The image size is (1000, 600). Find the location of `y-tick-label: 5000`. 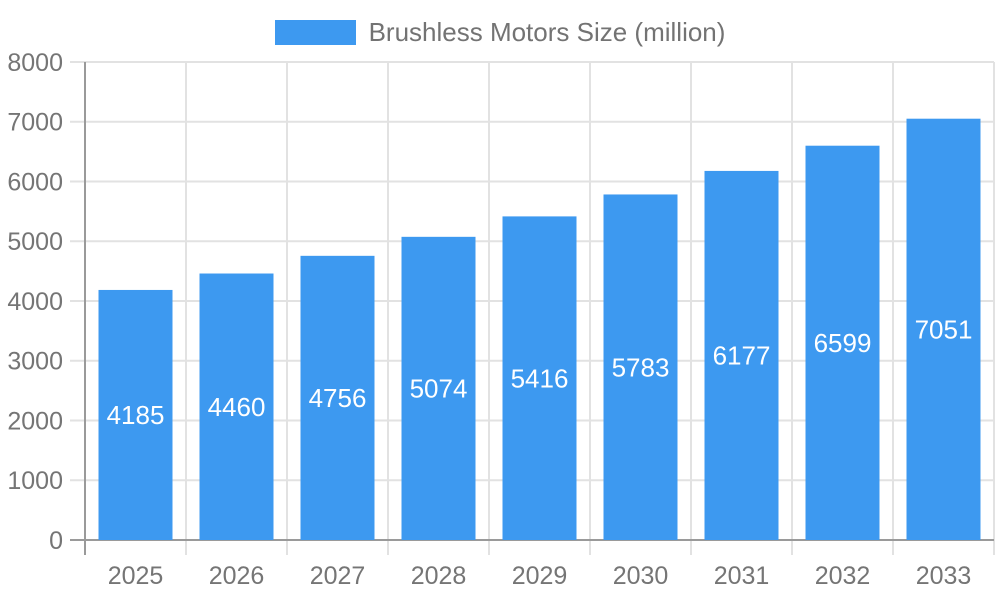

y-tick-label: 5000 is located at coordinates (35, 242).